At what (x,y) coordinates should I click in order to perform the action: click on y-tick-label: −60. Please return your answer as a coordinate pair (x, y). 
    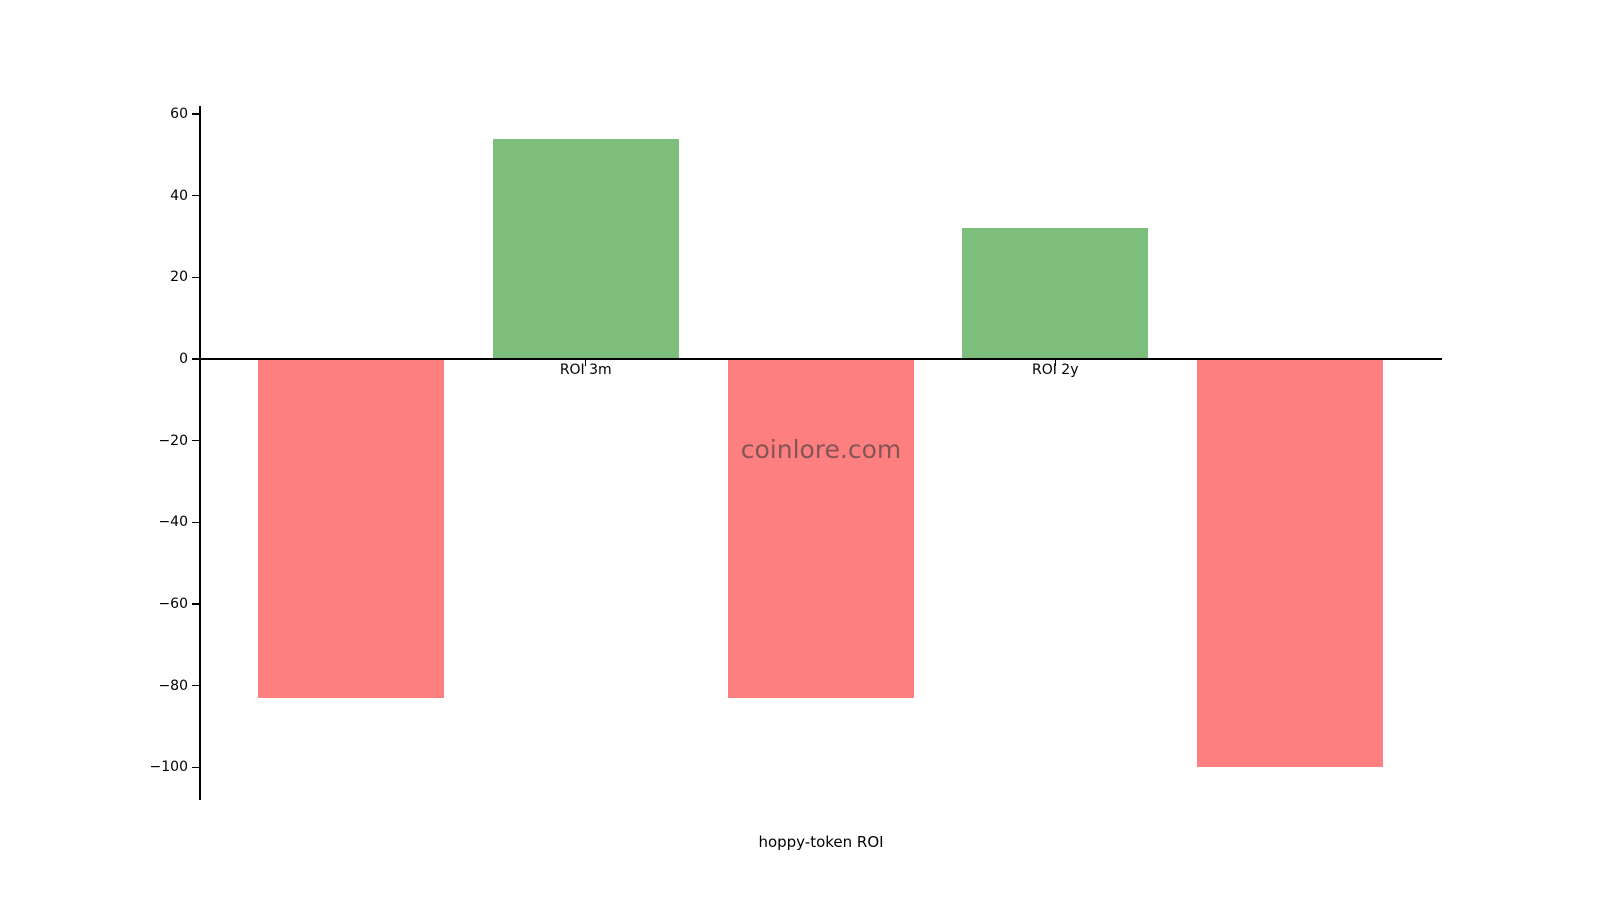
    Looking at the image, I should click on (173, 603).